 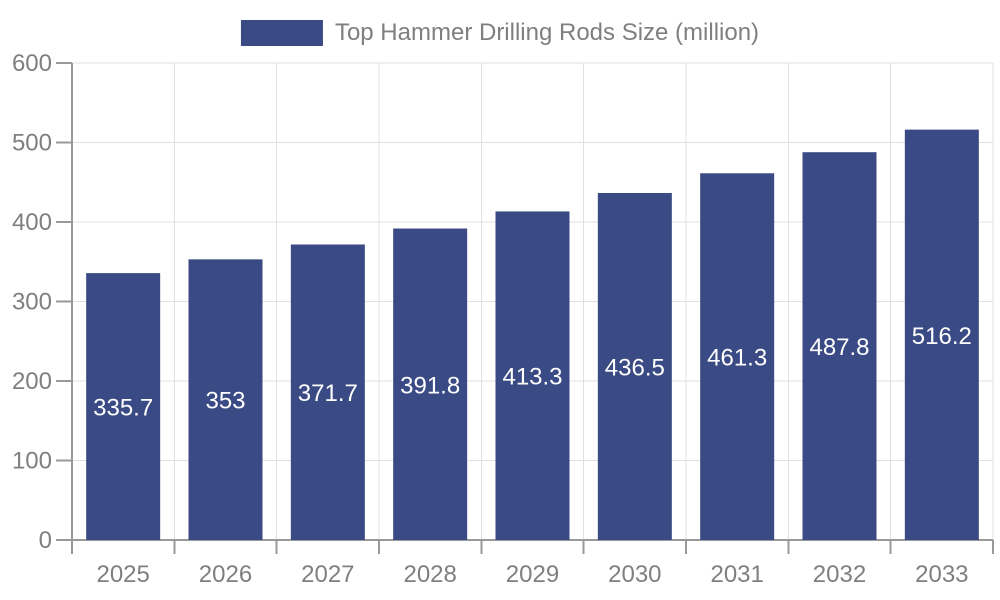 What do you see at coordinates (32, 143) in the screenshot?
I see `y-axis-tick-label: 500` at bounding box center [32, 143].